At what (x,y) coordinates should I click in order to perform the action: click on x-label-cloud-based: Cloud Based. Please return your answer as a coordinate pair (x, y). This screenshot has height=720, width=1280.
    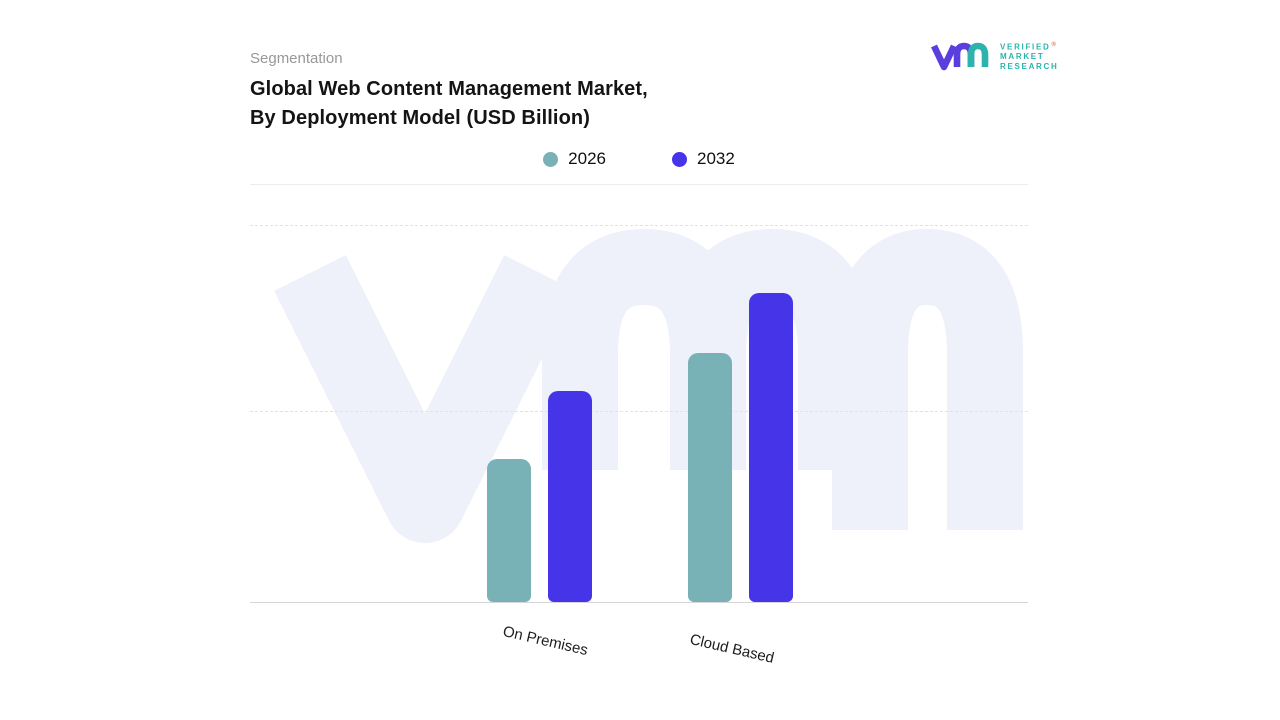
    Looking at the image, I should click on (732, 649).